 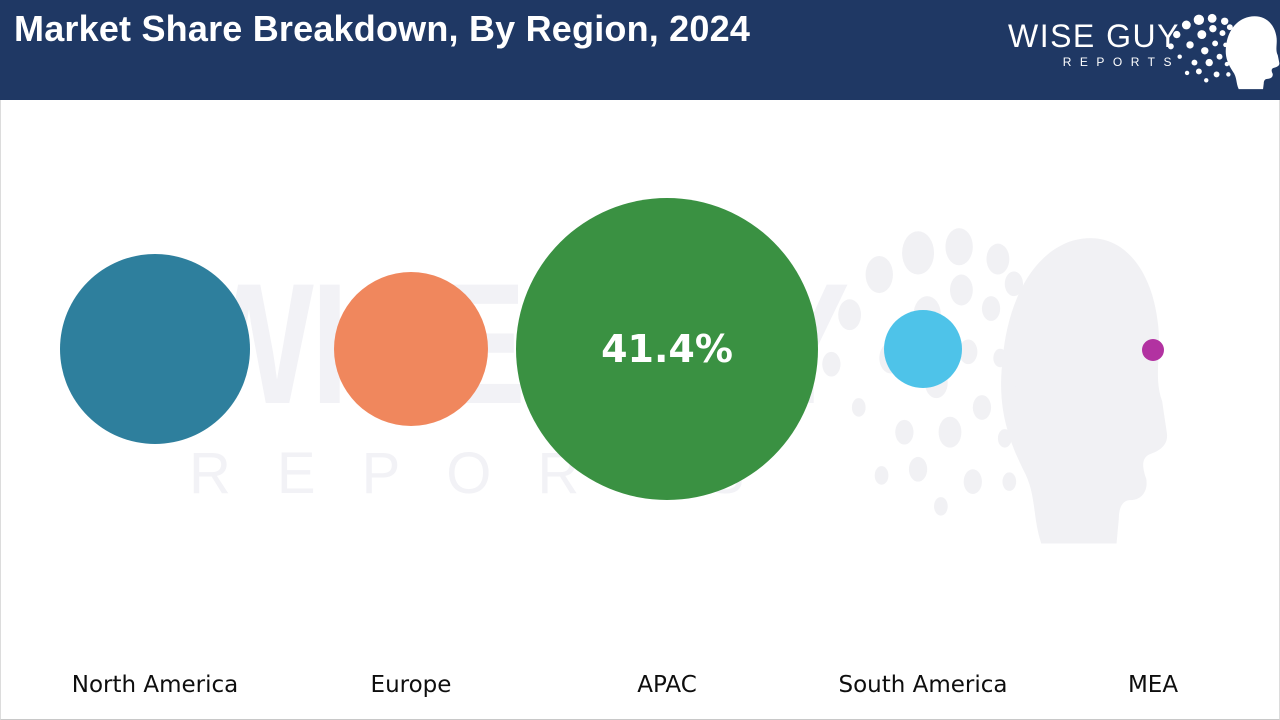 What do you see at coordinates (155, 685) in the screenshot?
I see `region-label-north-america: North America` at bounding box center [155, 685].